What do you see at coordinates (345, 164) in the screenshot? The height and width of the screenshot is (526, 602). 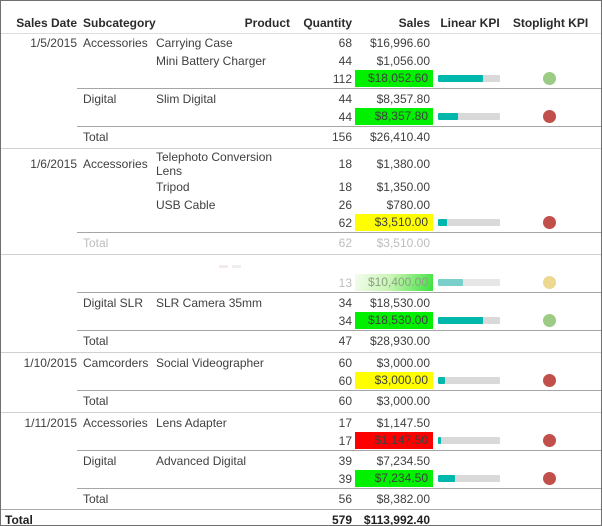 I see `cell-quantity: 18` at bounding box center [345, 164].